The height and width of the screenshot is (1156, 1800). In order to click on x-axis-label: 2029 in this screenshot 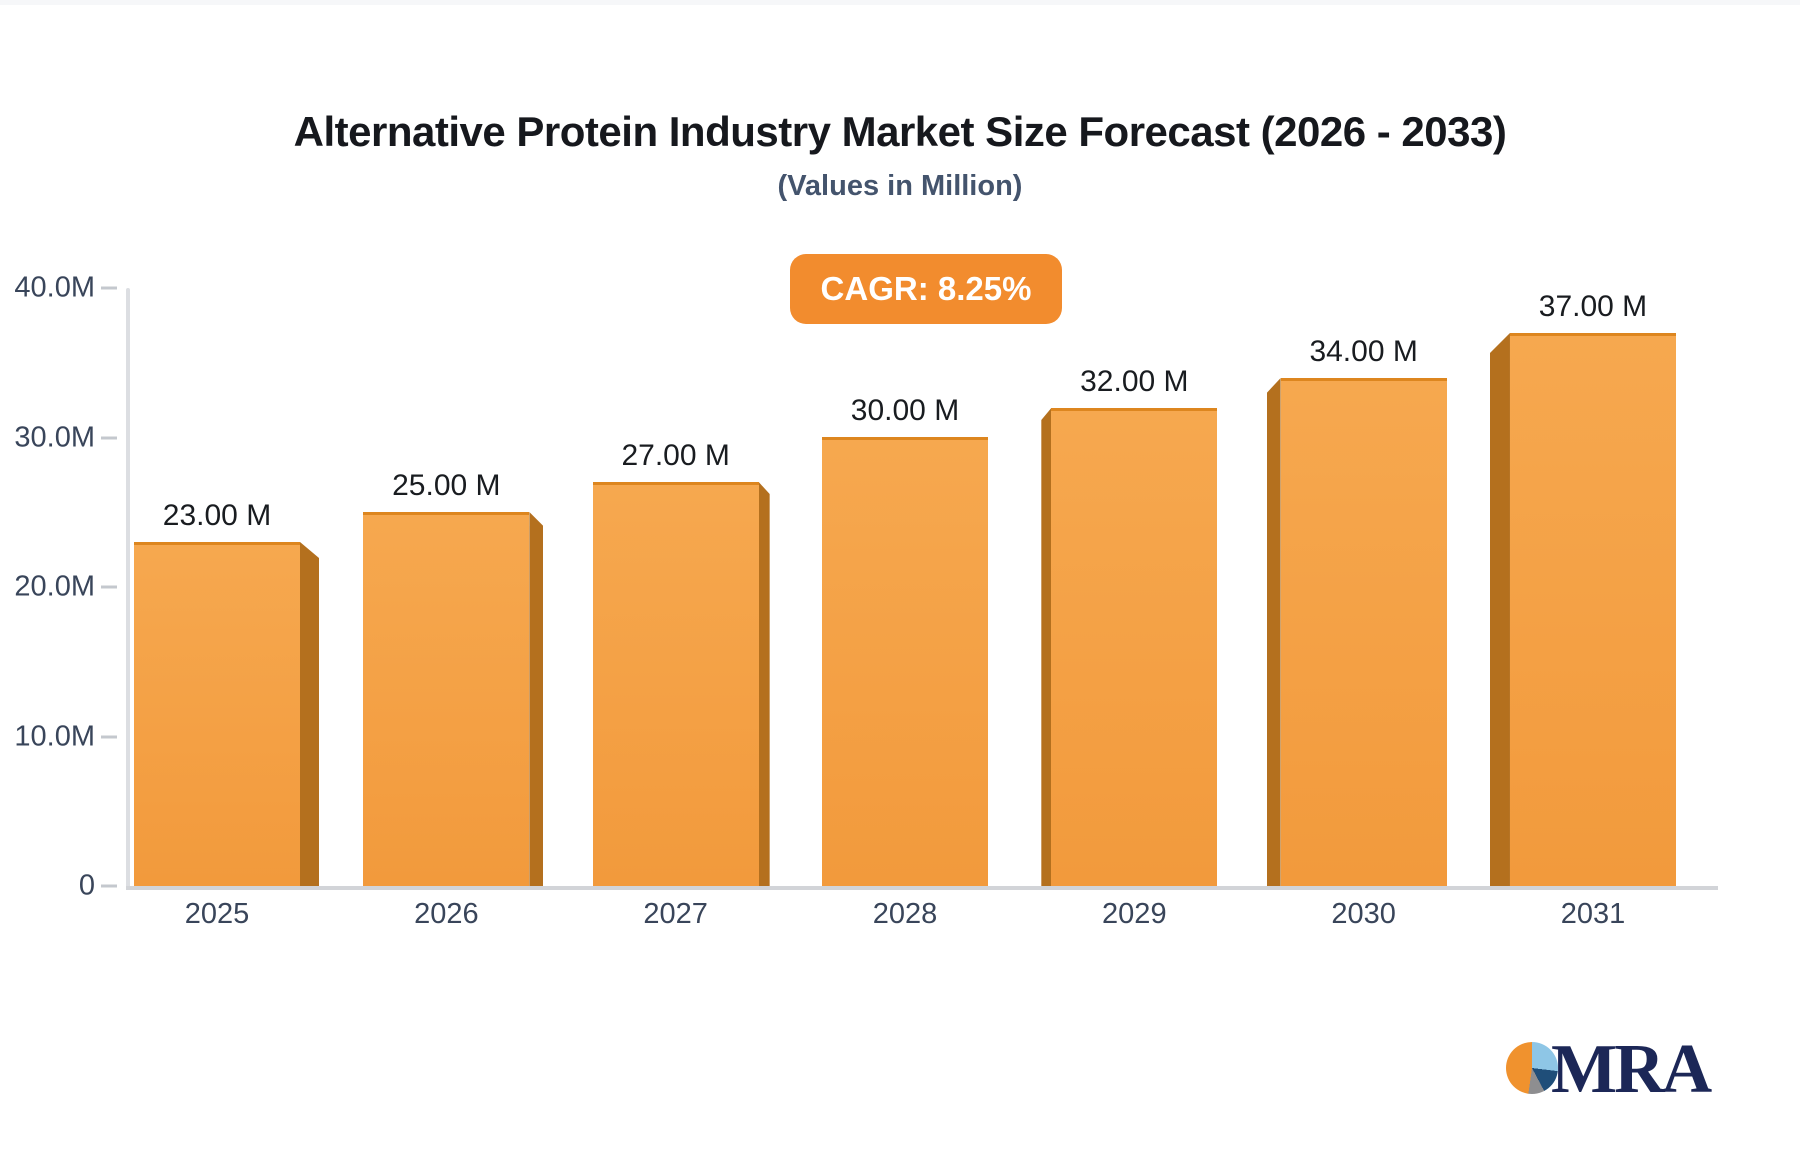, I will do `click(1134, 914)`.